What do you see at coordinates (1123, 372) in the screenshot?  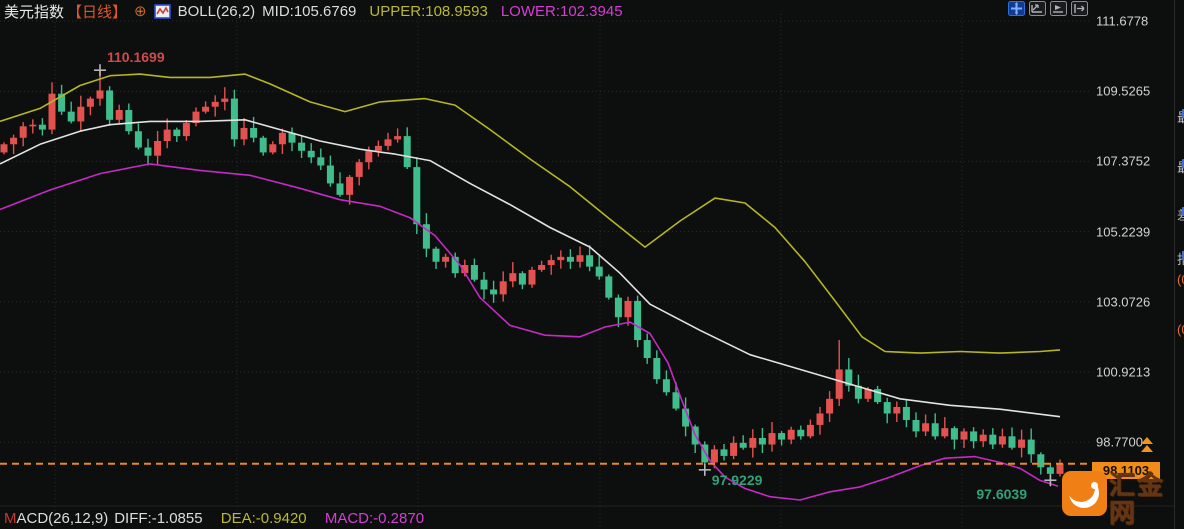 I see `price-axis-tick: 100.9213` at bounding box center [1123, 372].